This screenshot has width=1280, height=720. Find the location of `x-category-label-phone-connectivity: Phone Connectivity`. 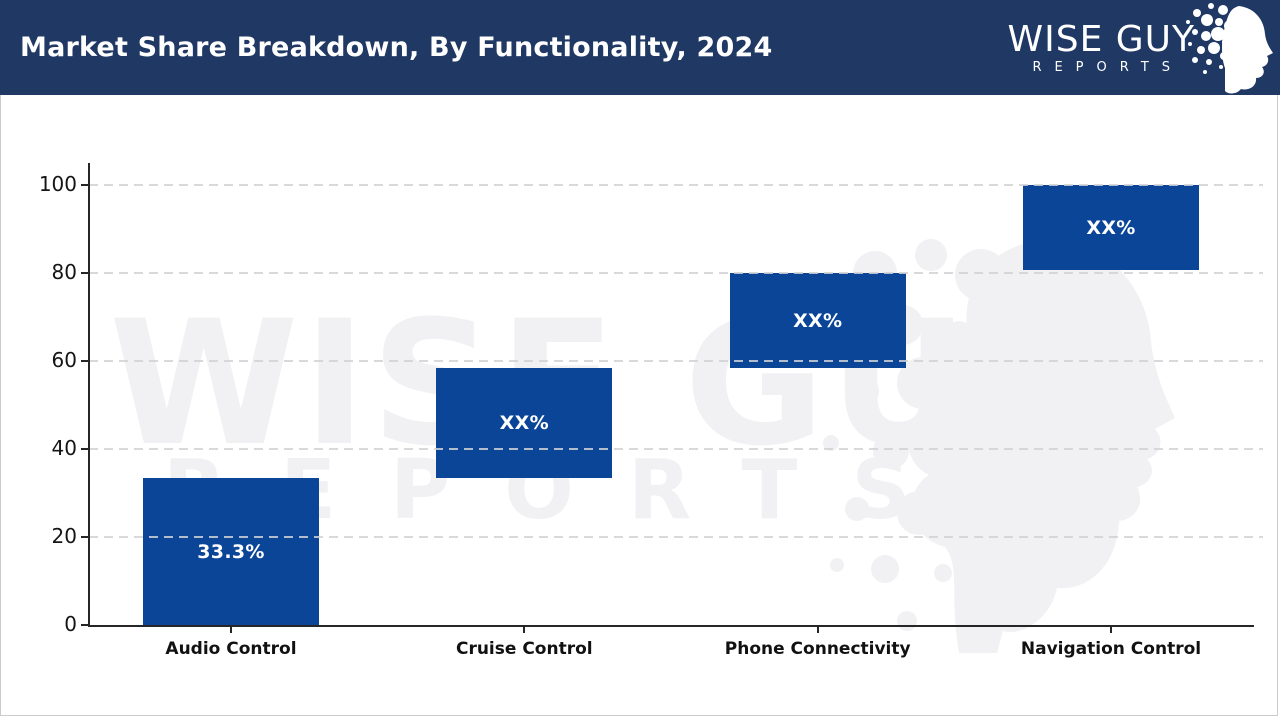

x-category-label-phone-connectivity: Phone Connectivity is located at coordinates (817, 649).